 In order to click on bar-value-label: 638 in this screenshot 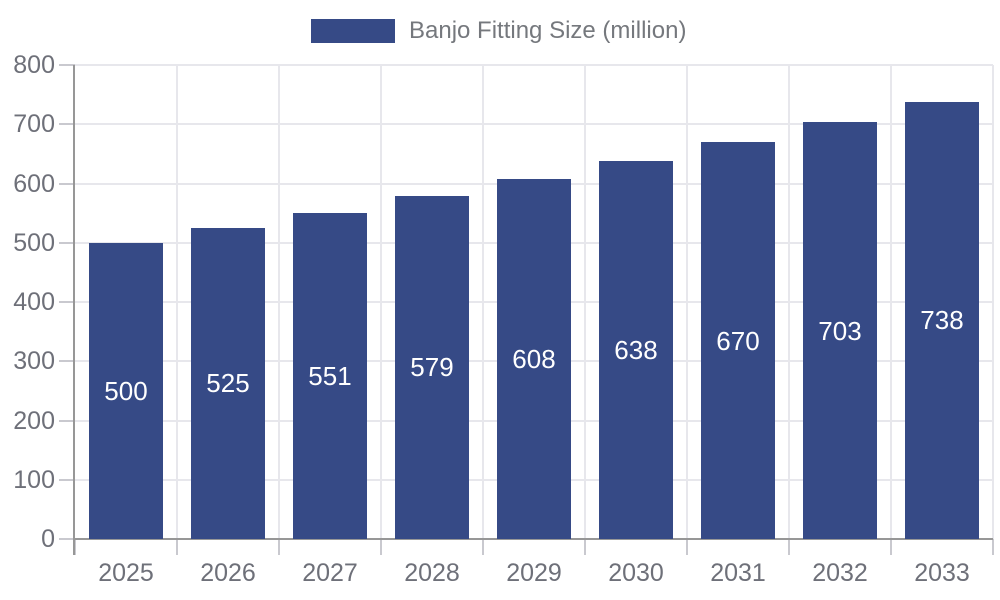, I will do `click(636, 349)`.